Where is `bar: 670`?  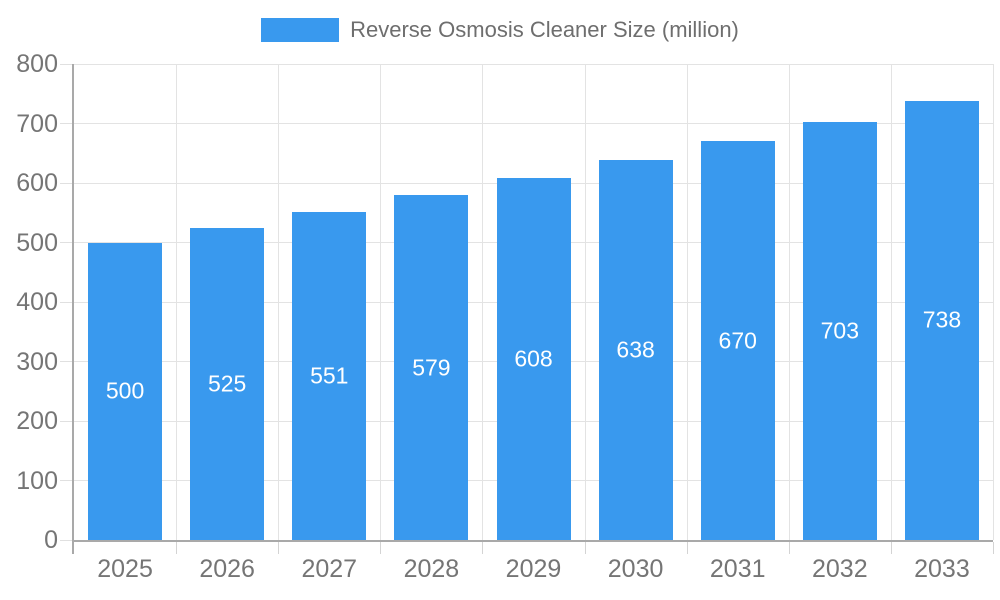
bar: 670 is located at coordinates (737, 340).